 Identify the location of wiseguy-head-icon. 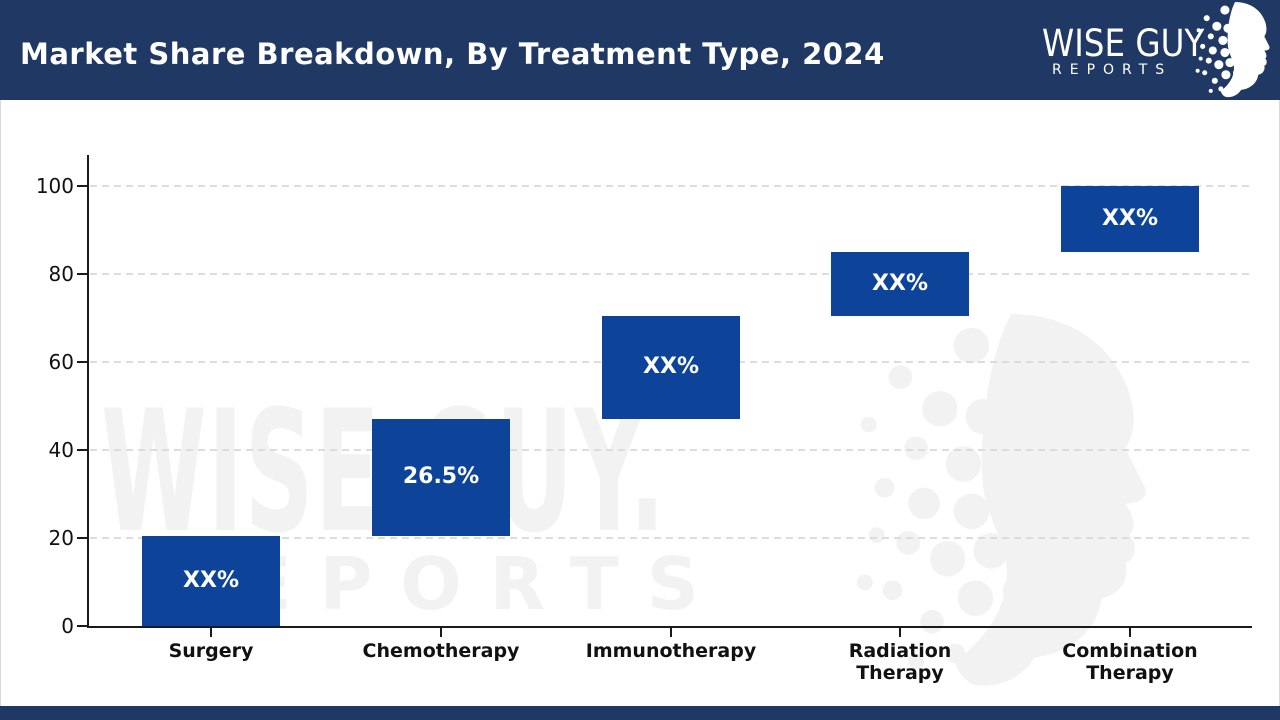
(1232, 50).